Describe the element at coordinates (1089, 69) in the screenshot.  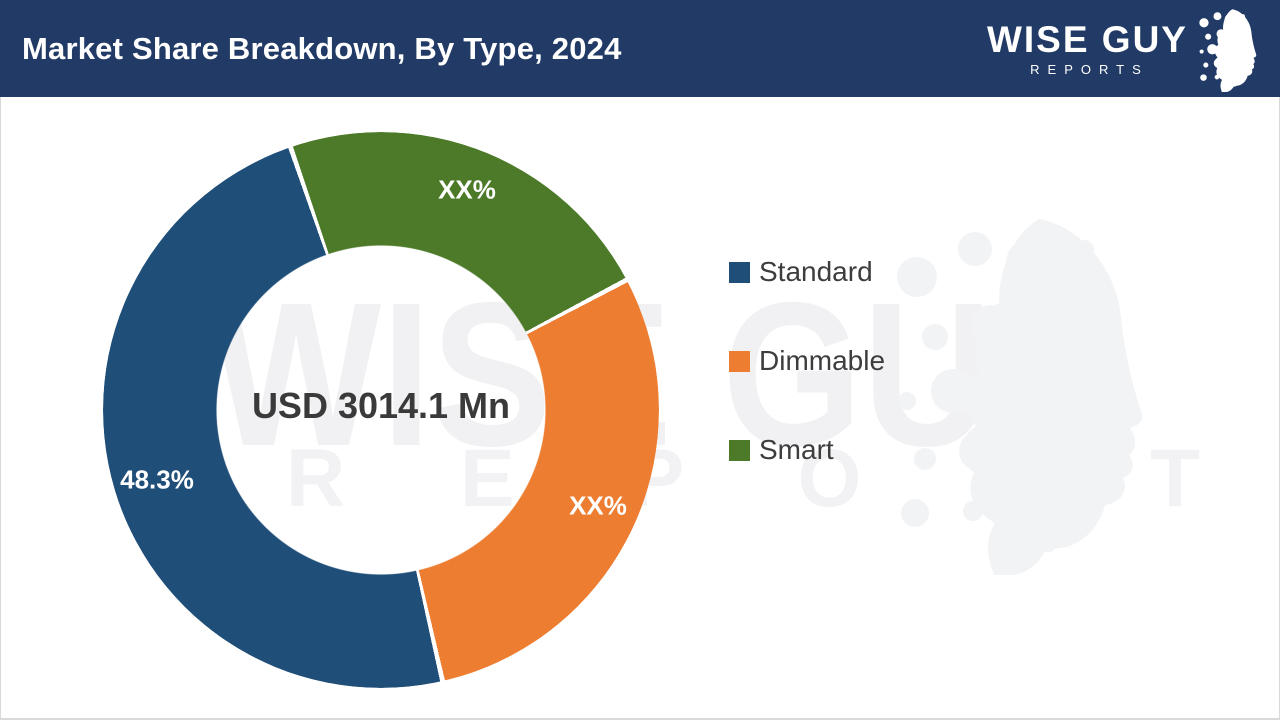
I see `logo-subtitle: REPORTS` at that location.